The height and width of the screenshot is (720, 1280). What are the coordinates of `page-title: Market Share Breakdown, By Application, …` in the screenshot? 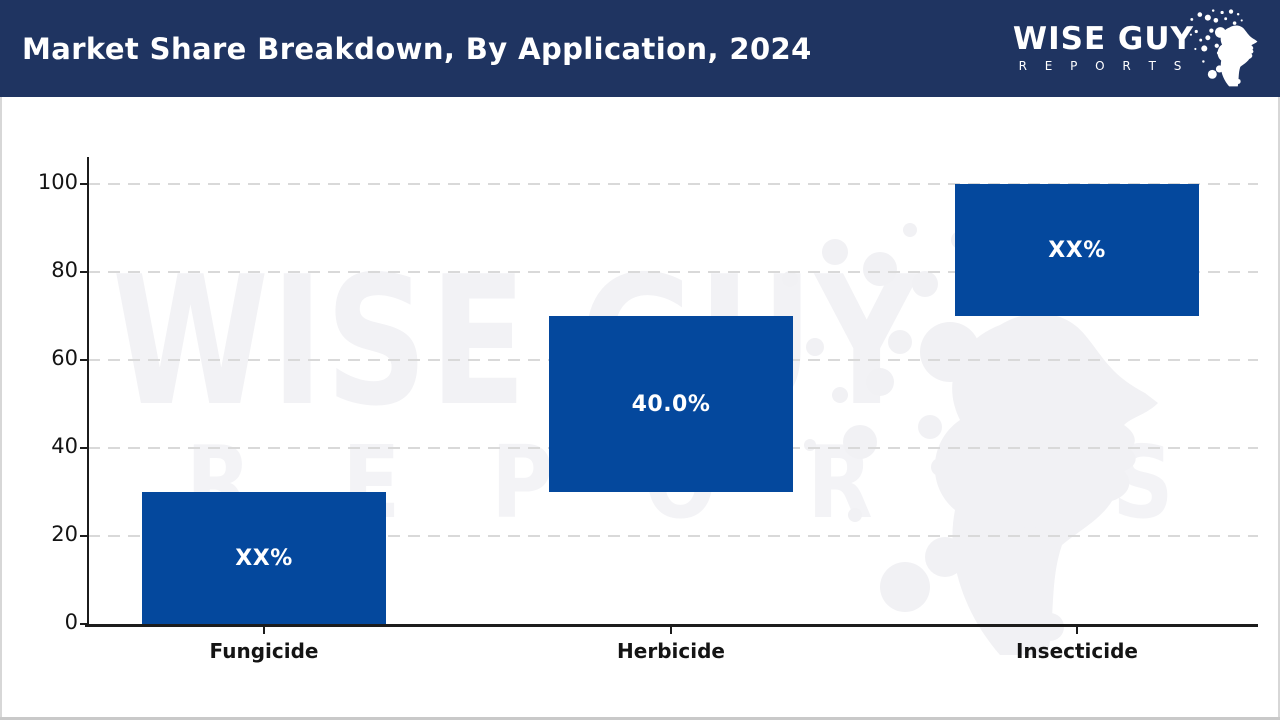 It's located at (417, 48).